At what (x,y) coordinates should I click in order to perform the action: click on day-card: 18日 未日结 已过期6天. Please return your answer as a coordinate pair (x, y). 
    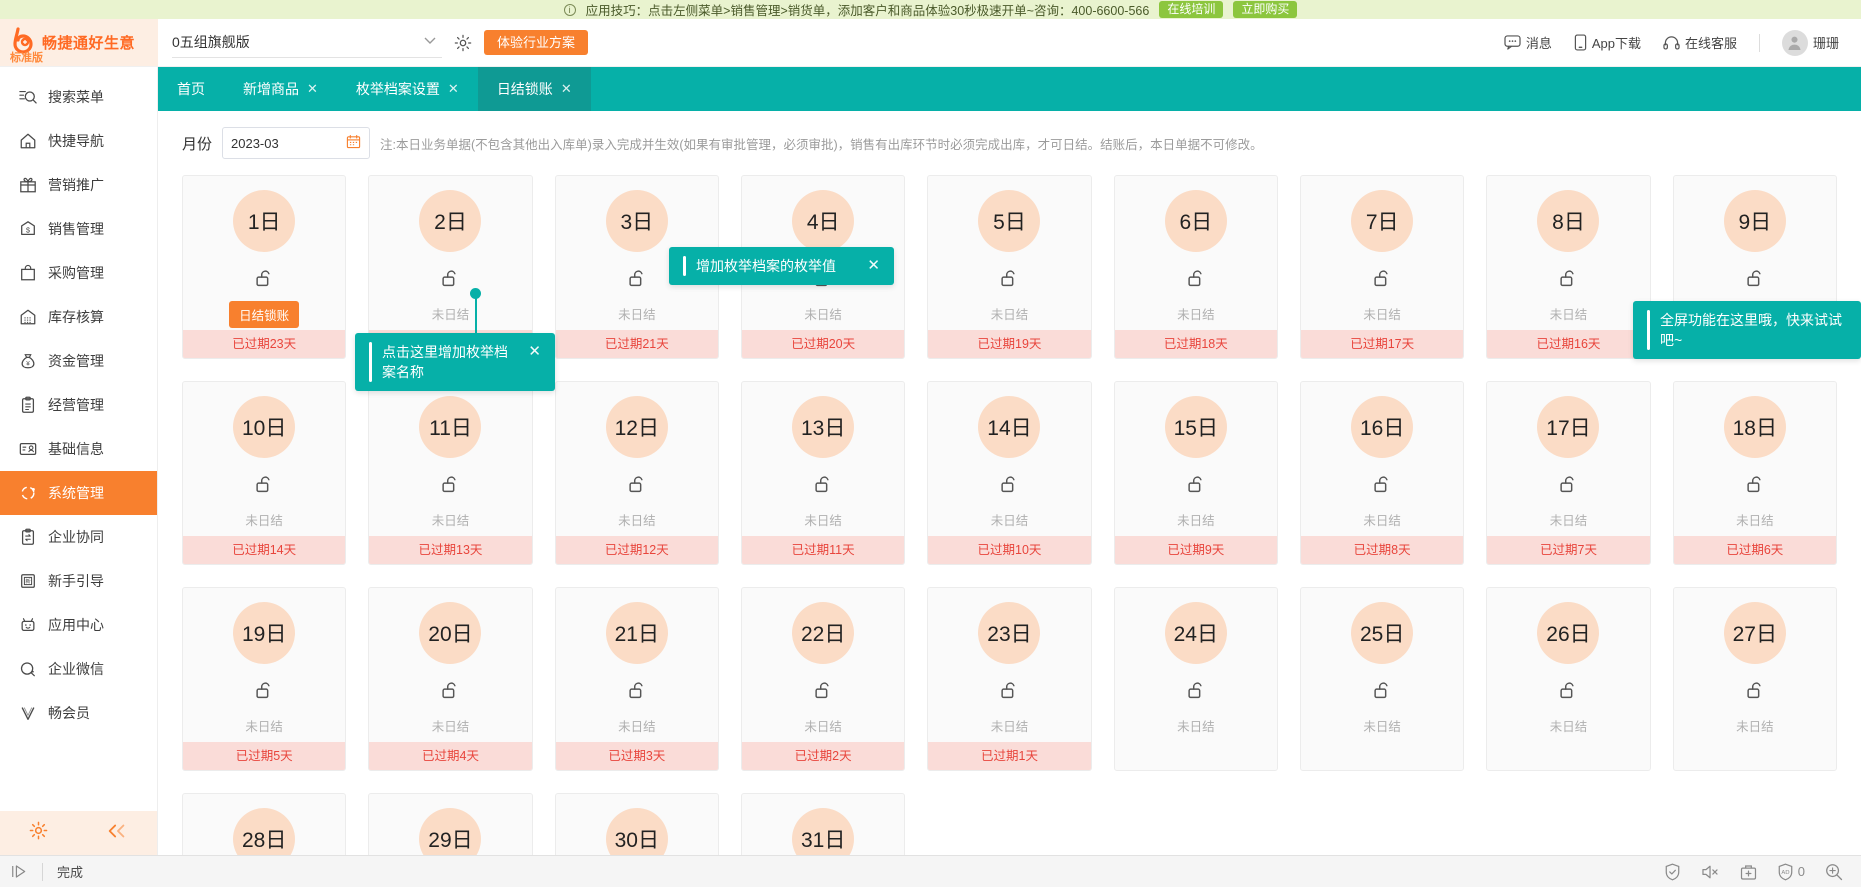
    Looking at the image, I should click on (1754, 473).